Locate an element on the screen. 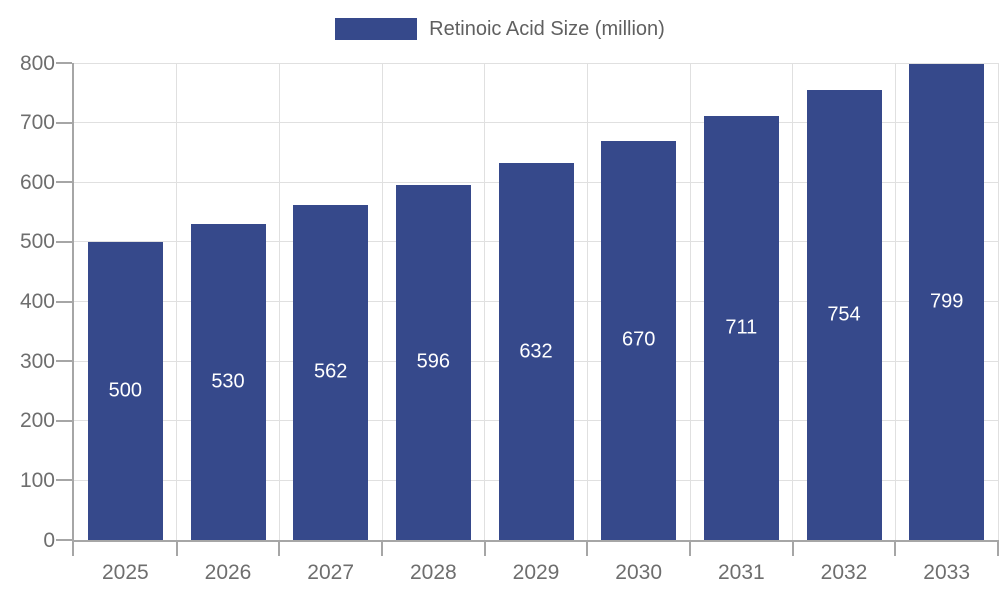 The width and height of the screenshot is (1000, 600). bar-value-label: 500 is located at coordinates (125, 390).